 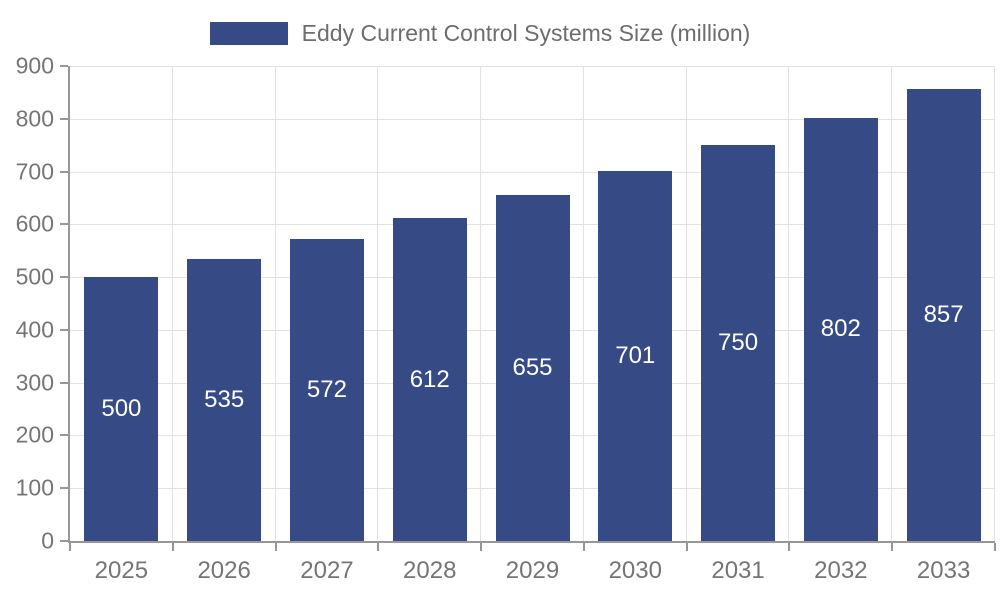 I want to click on bar: 750, so click(x=738, y=343).